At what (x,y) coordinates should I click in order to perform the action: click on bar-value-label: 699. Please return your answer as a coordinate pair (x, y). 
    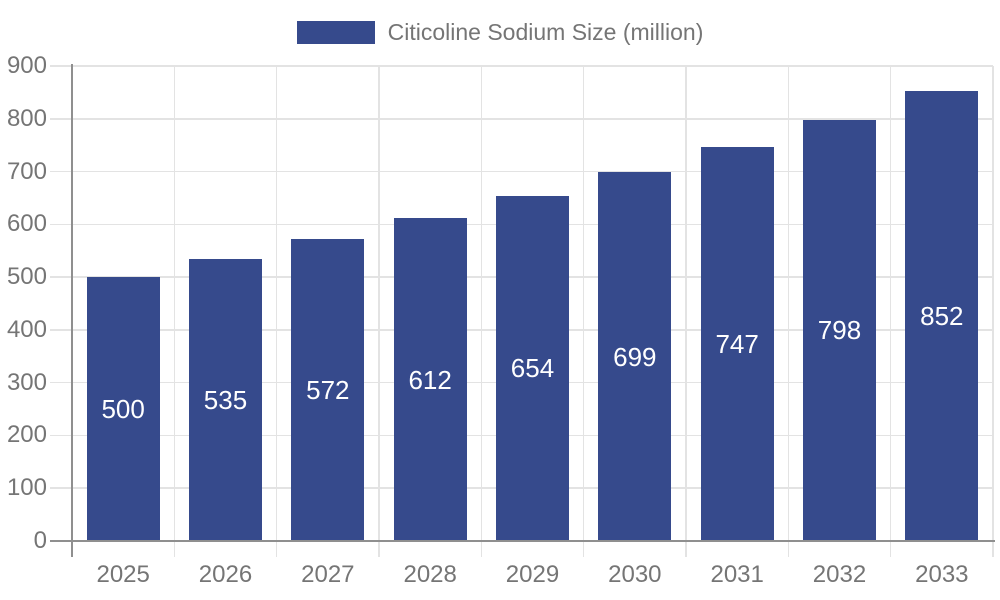
    Looking at the image, I should click on (635, 356).